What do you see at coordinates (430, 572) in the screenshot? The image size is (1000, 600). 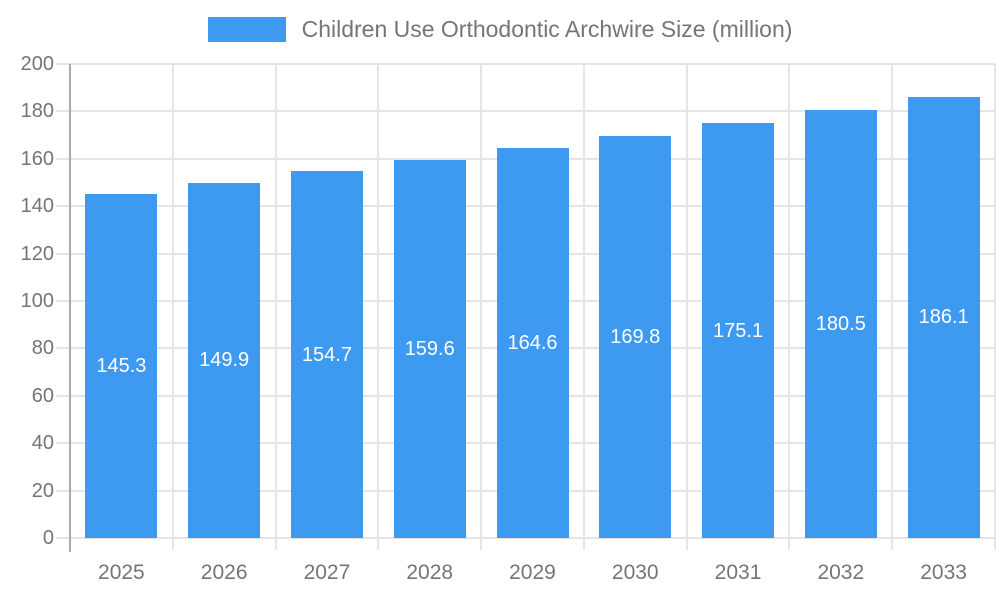 I see `x-tick-label: 2028` at bounding box center [430, 572].